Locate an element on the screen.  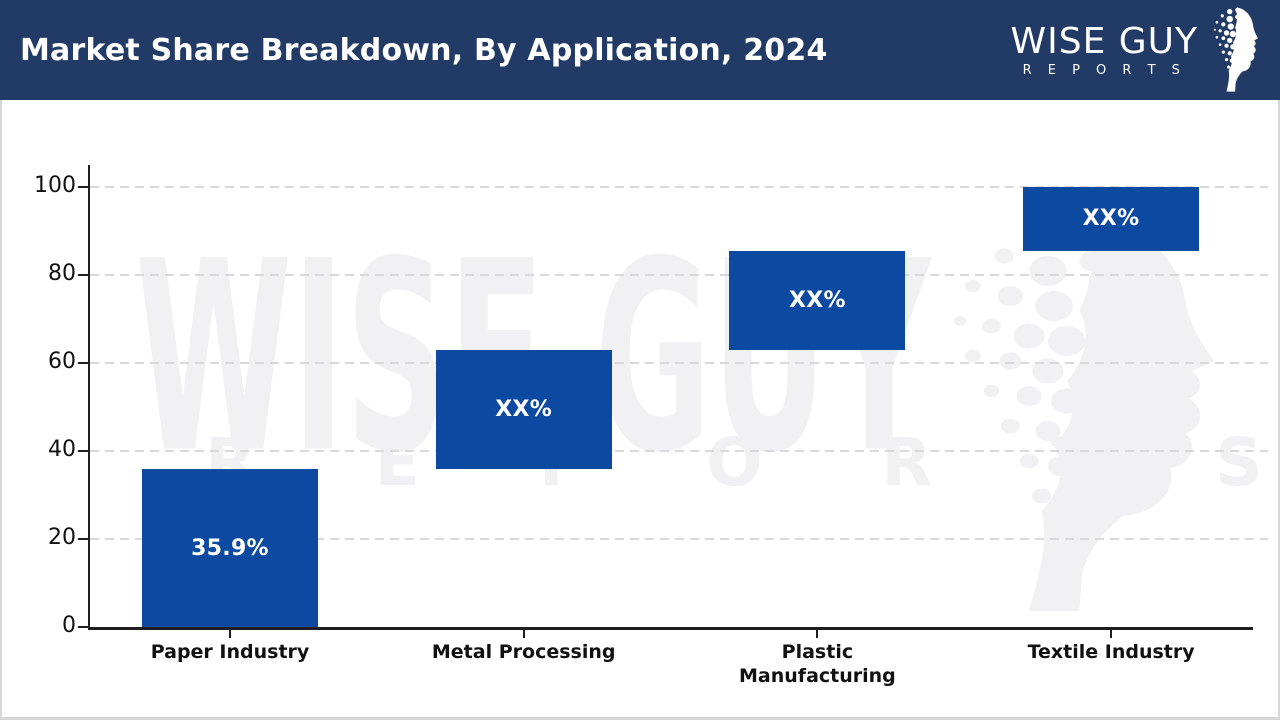
bar-paper-industry: 35.9% is located at coordinates (230, 548).